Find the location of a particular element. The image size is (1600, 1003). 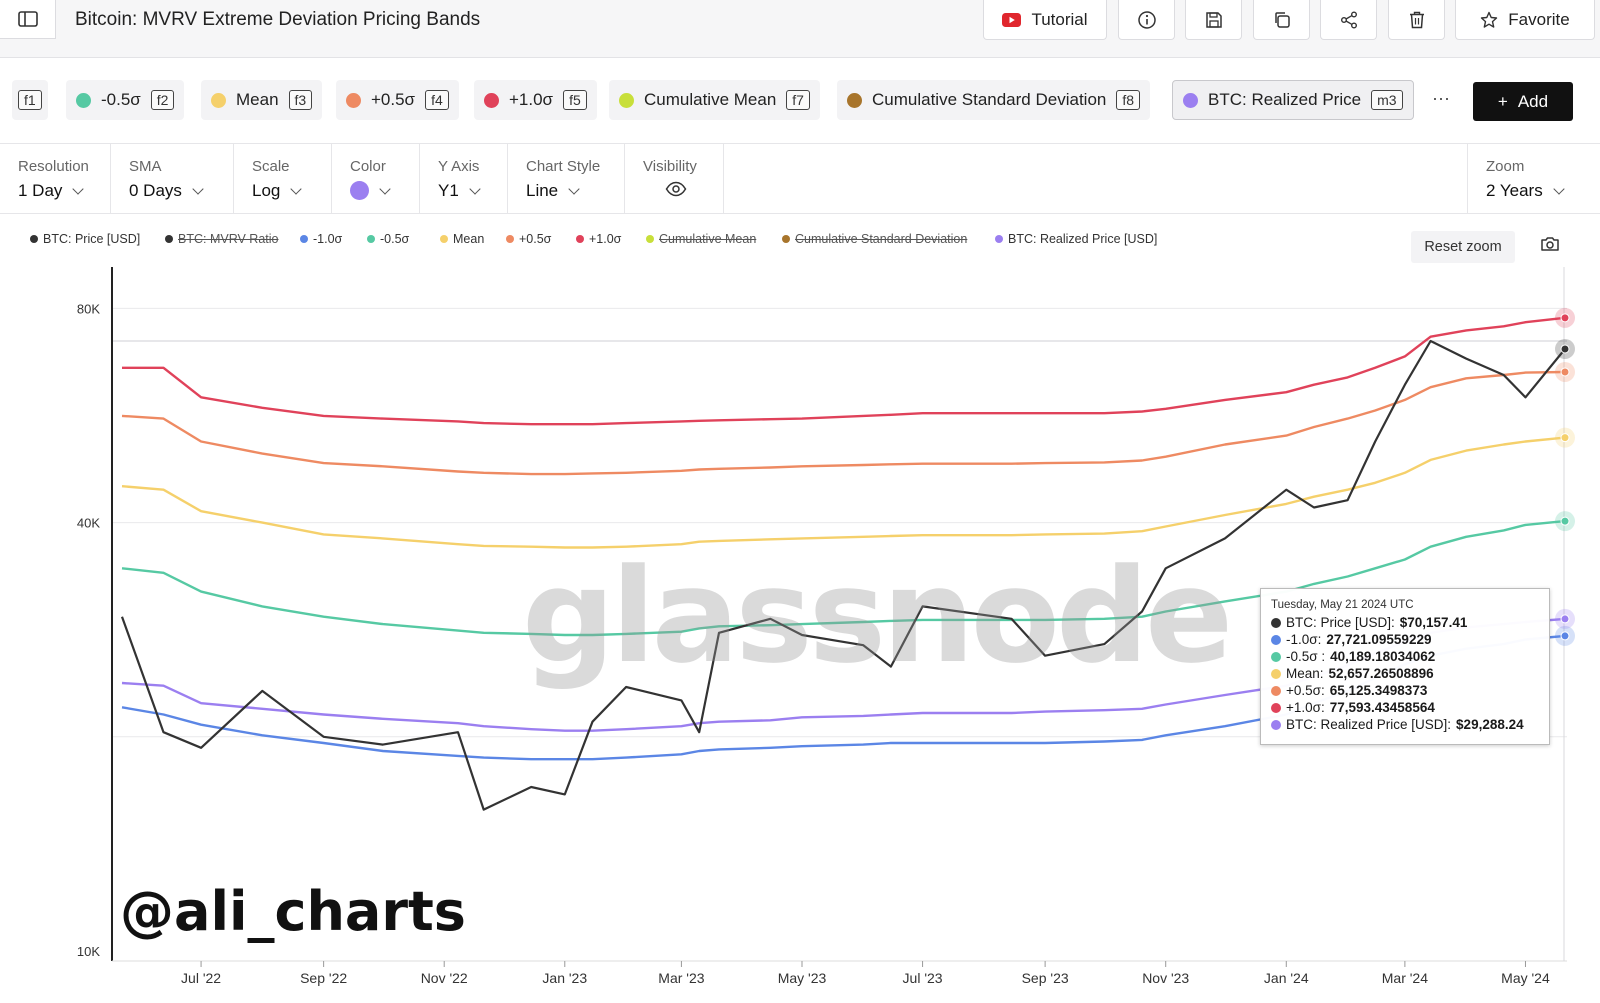

visibility-toggle: Visibility is located at coordinates (674, 179).